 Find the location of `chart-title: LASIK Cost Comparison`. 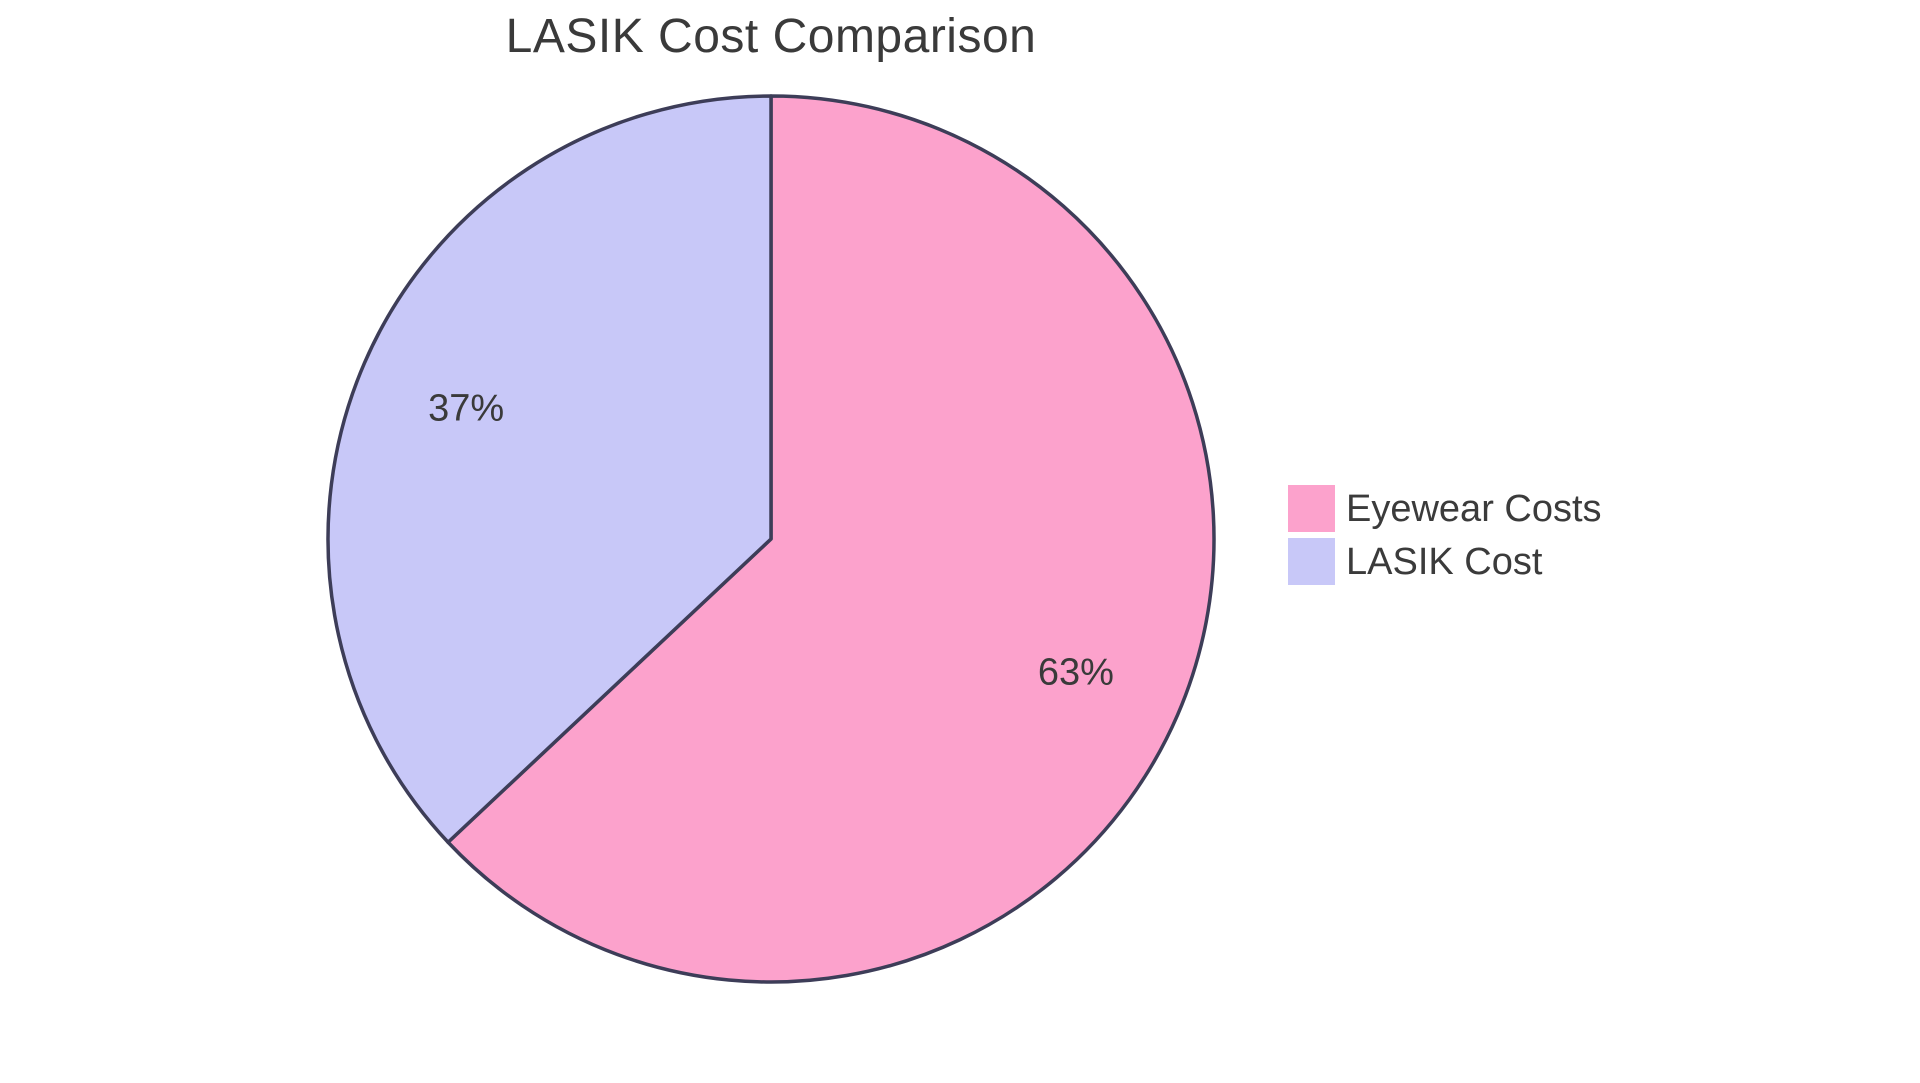

chart-title: LASIK Cost Comparison is located at coordinates (771, 36).